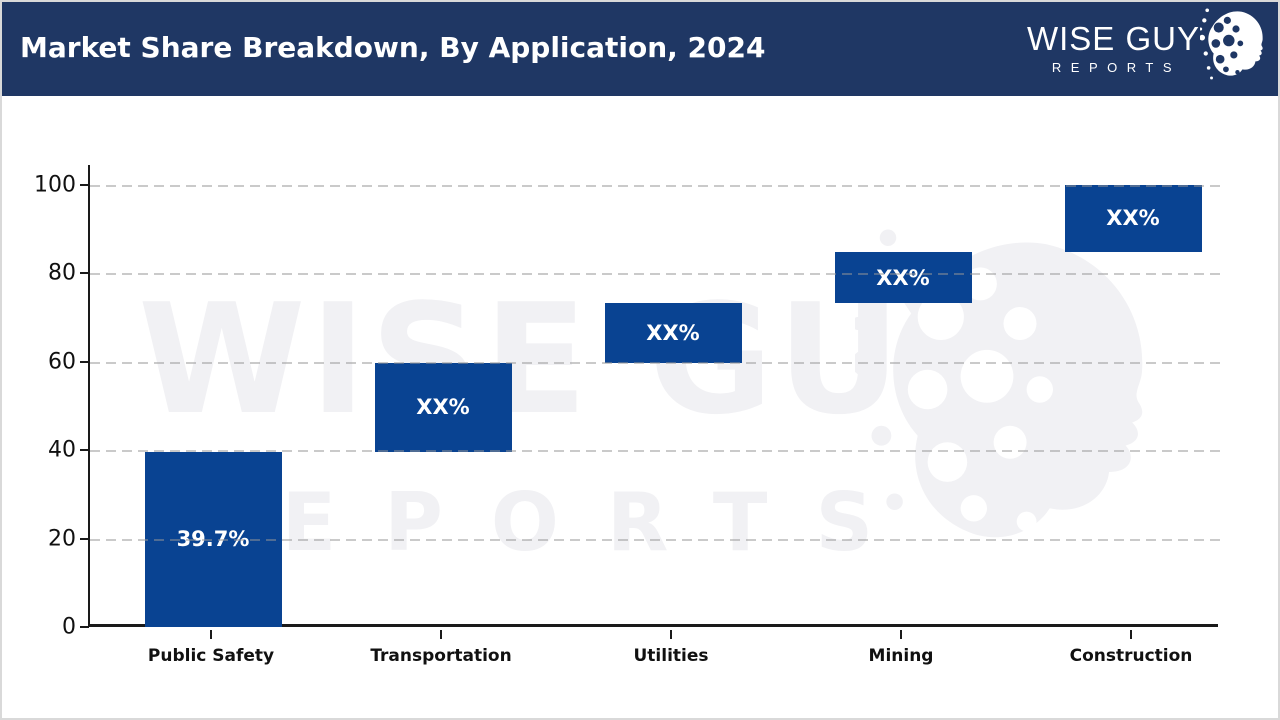  Describe the element at coordinates (1116, 67) in the screenshot. I see `logo-subtitle: REPORTS` at that location.